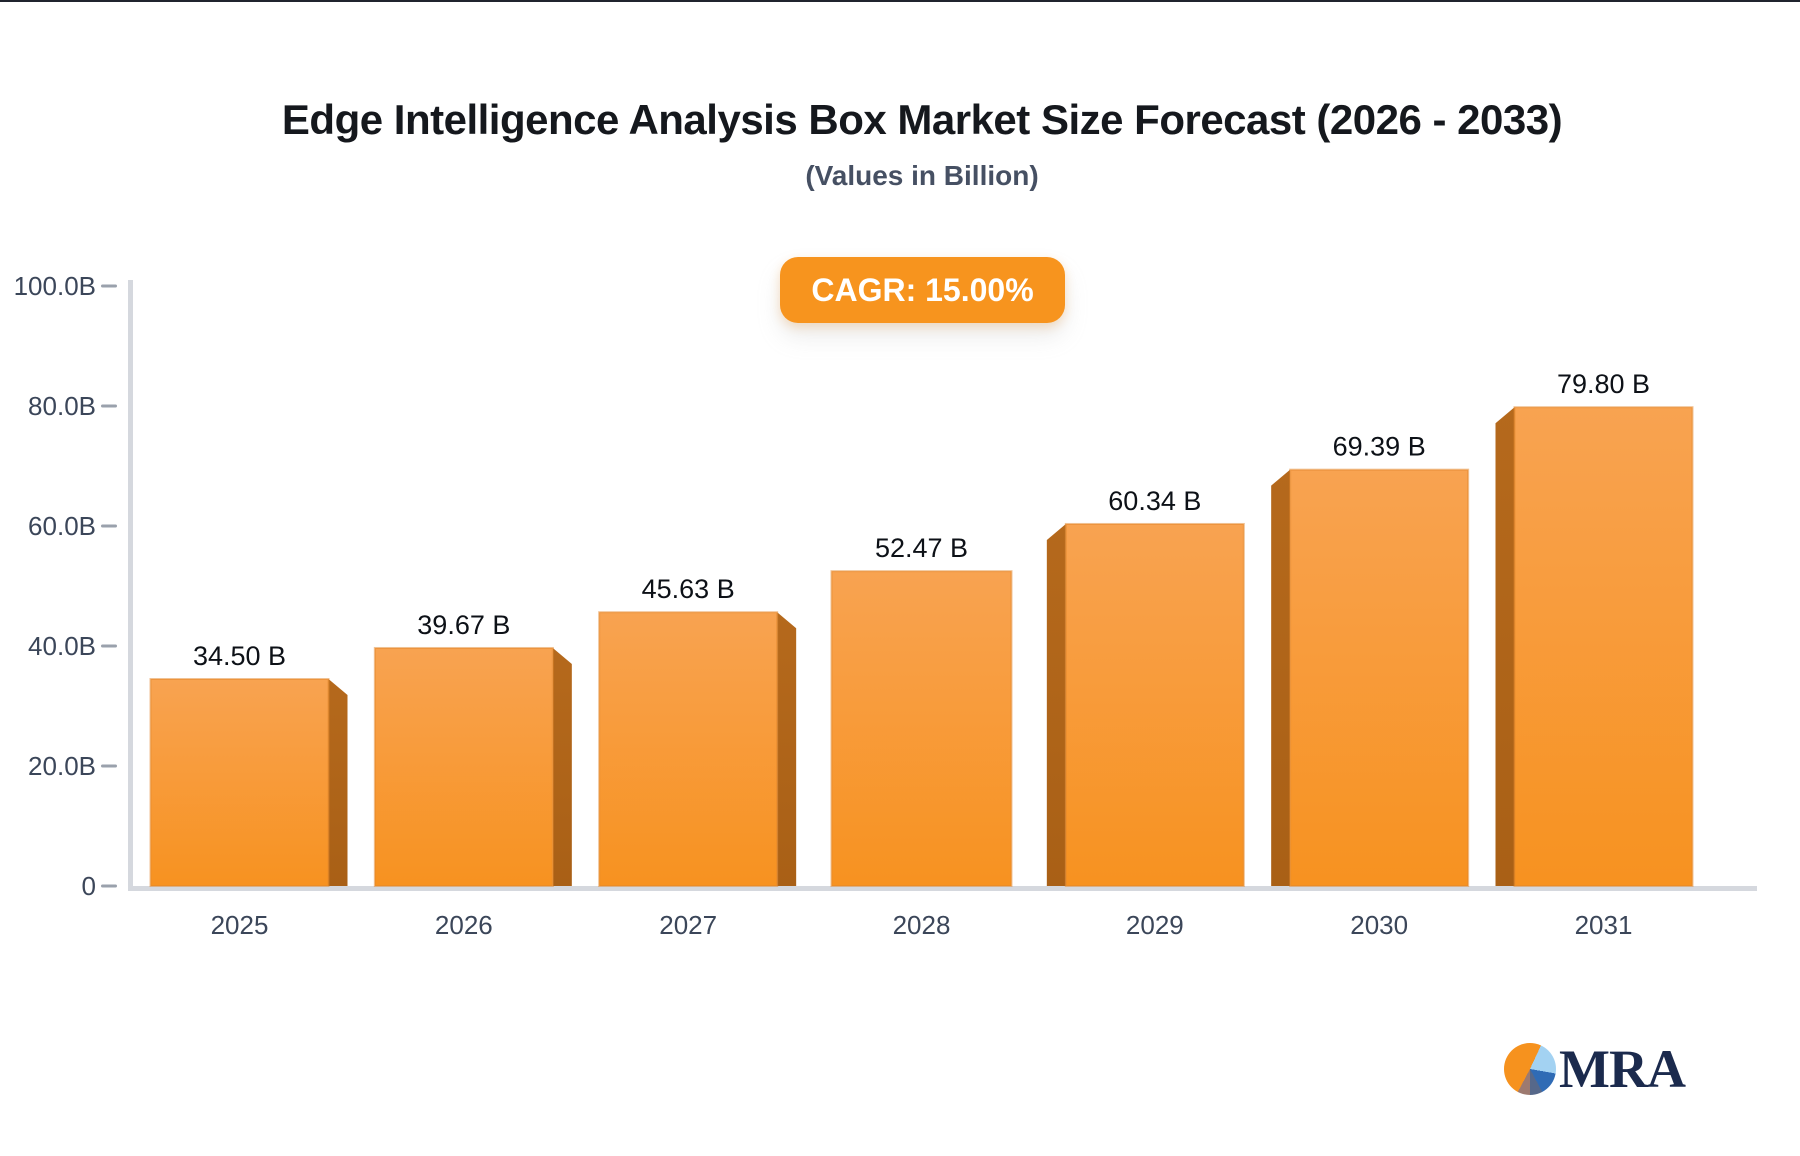  I want to click on bar-value-label: 79.80 B, so click(1603, 384).